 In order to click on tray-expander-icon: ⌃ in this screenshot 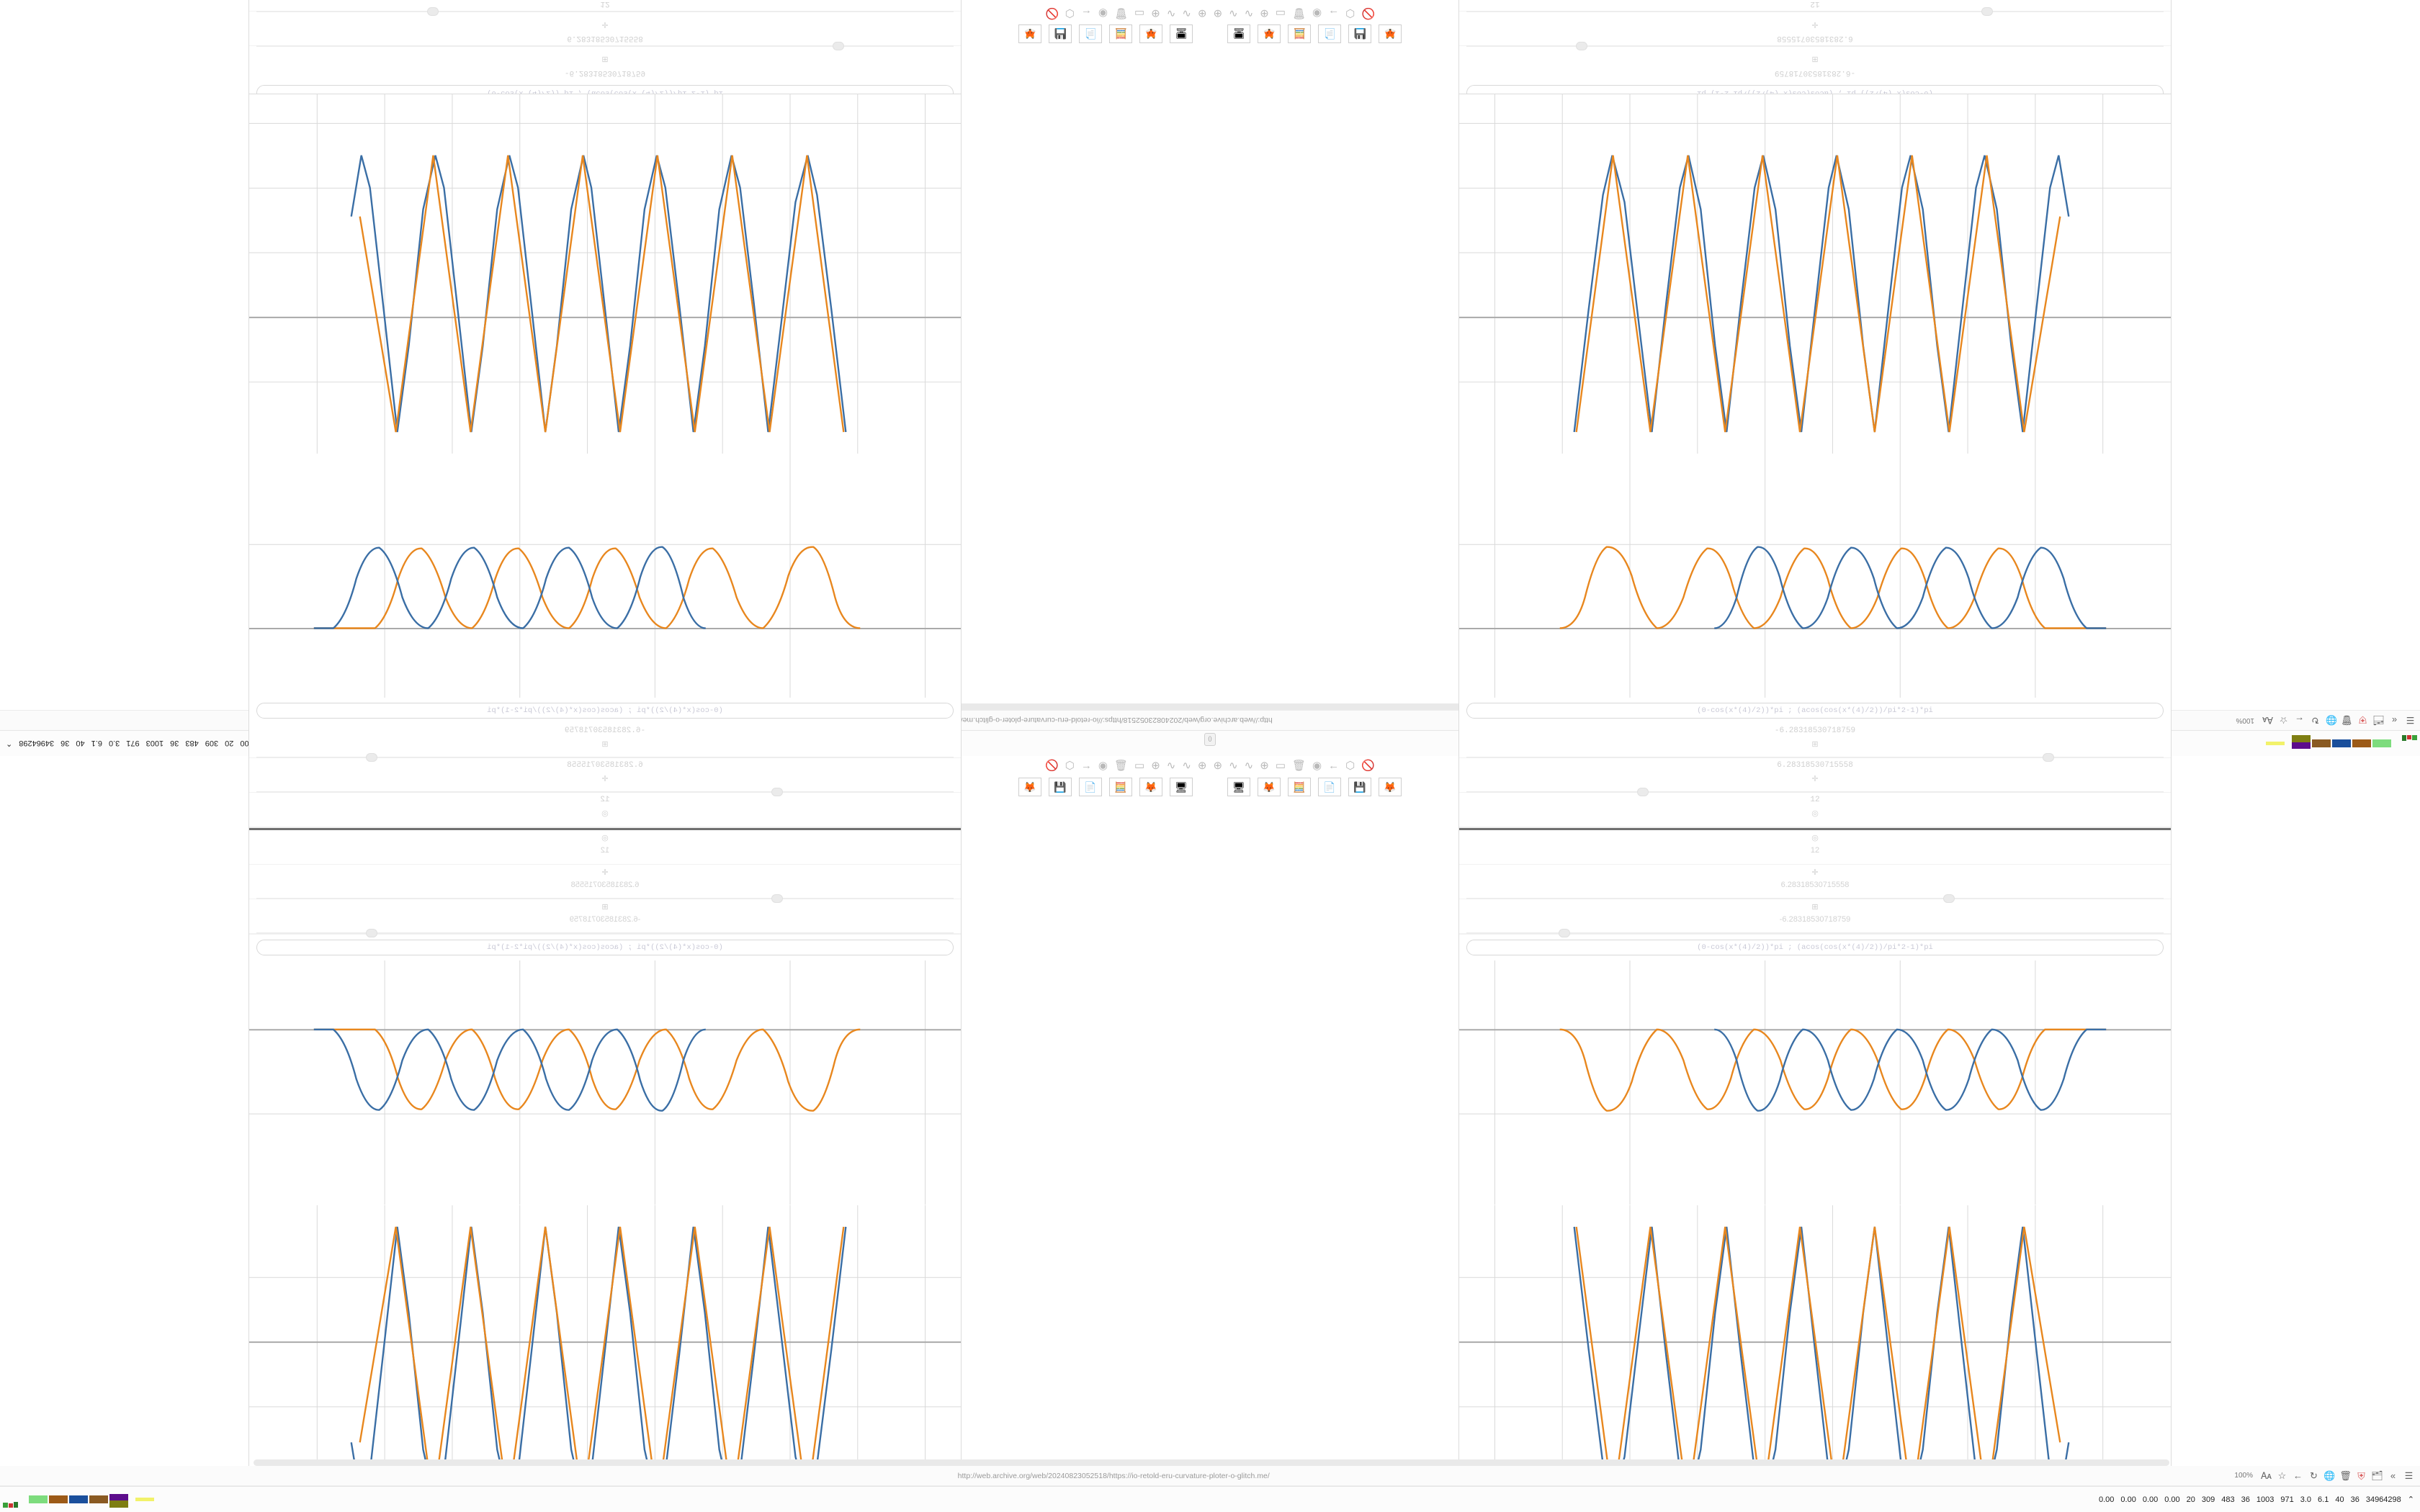, I will do `click(2410, 1499)`.